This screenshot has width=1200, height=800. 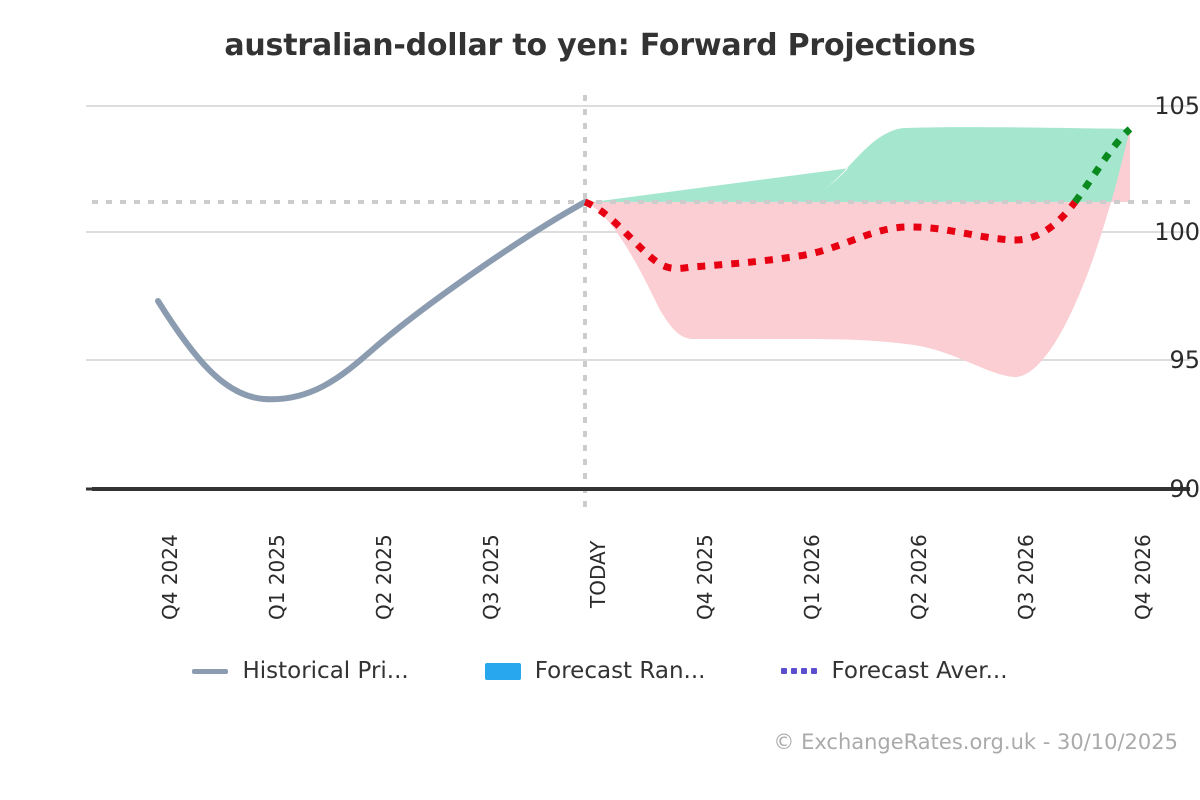 What do you see at coordinates (975, 742) in the screenshot?
I see `copyright-credit: © ExchangeRates.org.uk - 30/10/2025` at bounding box center [975, 742].